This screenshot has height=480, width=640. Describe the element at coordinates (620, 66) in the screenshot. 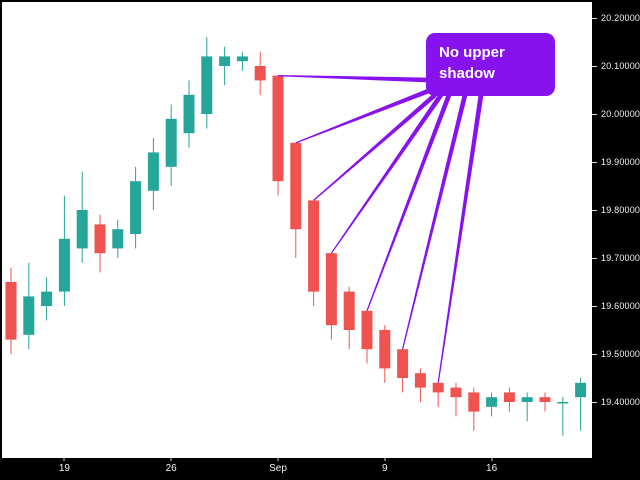

I see `price-axis-label: 20.10000` at that location.